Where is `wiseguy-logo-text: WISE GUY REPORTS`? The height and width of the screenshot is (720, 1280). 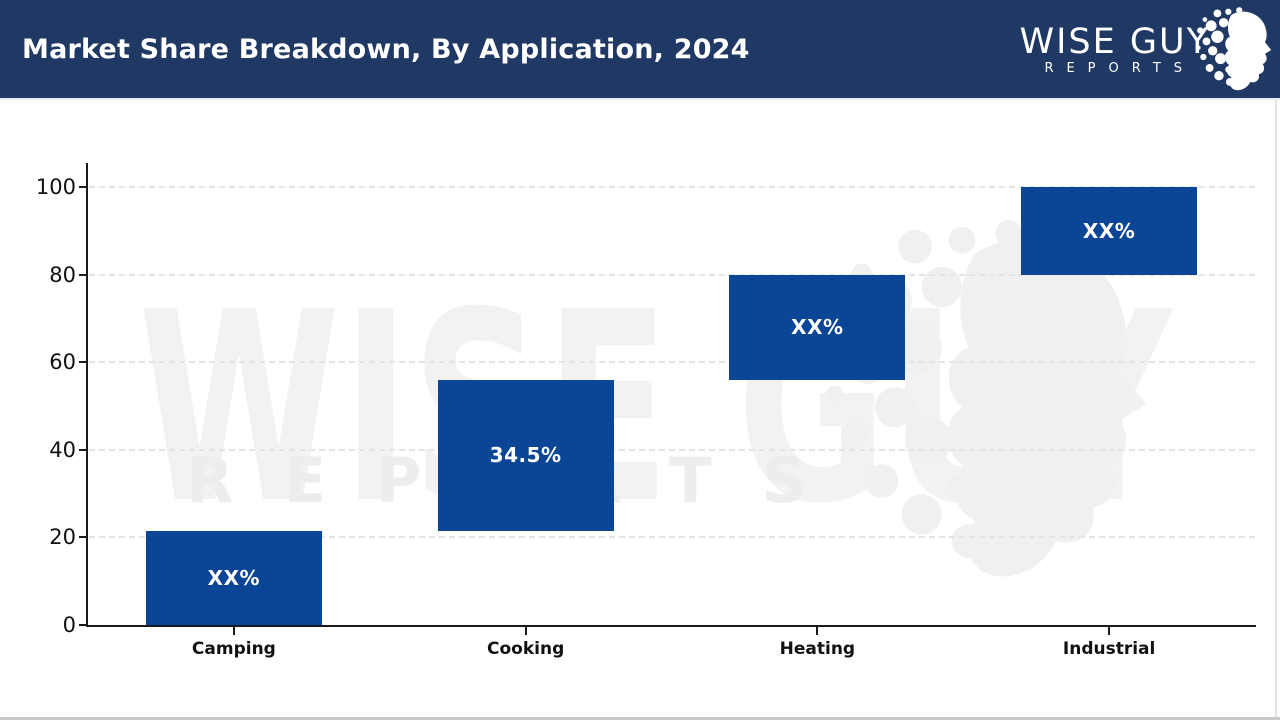
wiseguy-logo-text: WISE GUY REPORTS is located at coordinates (1114, 49).